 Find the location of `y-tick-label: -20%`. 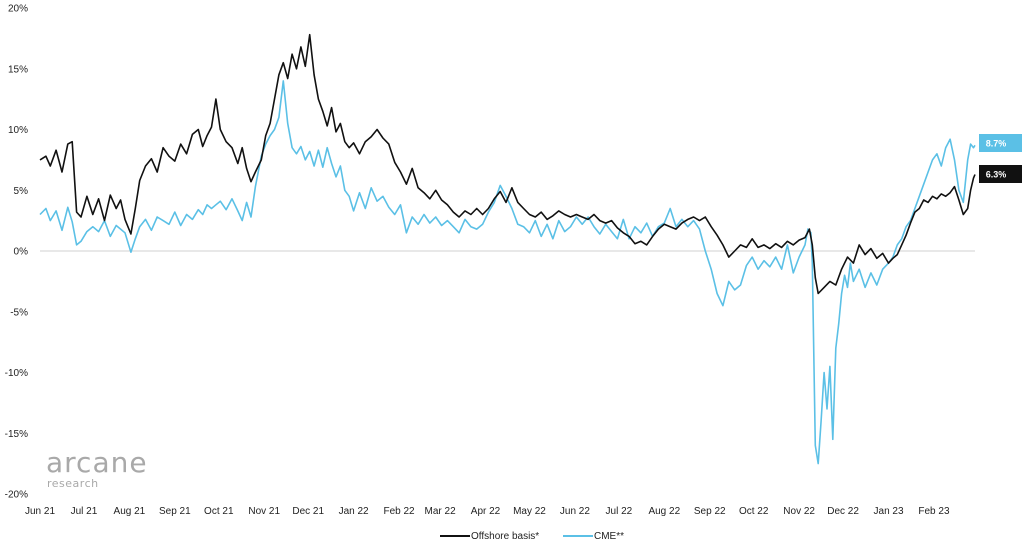

y-tick-label: -20% is located at coordinates (16, 495).